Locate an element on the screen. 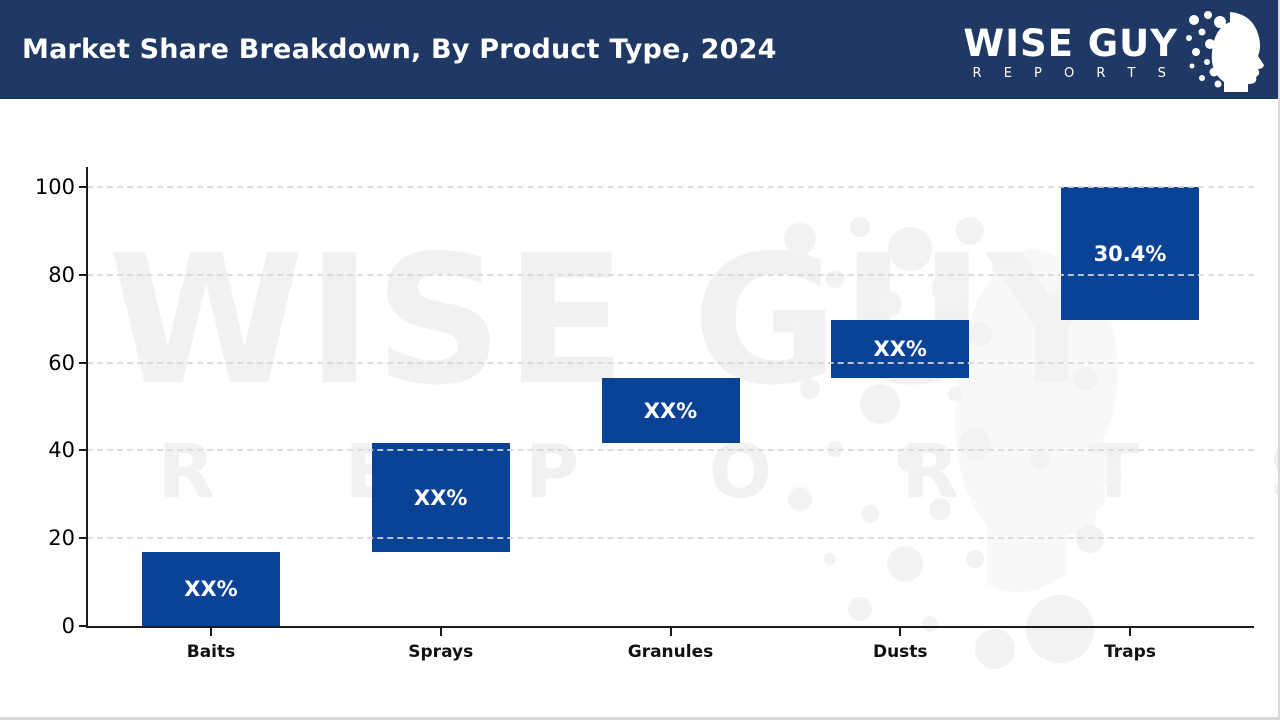  y-tick-label: 0 is located at coordinates (68, 626).